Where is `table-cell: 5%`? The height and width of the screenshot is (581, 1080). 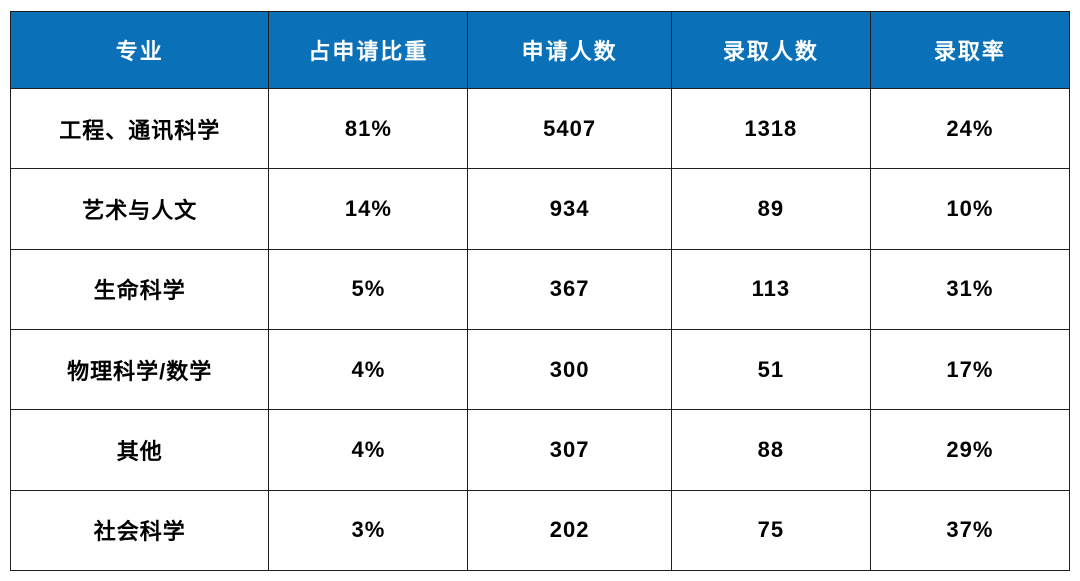 table-cell: 5% is located at coordinates (368, 289).